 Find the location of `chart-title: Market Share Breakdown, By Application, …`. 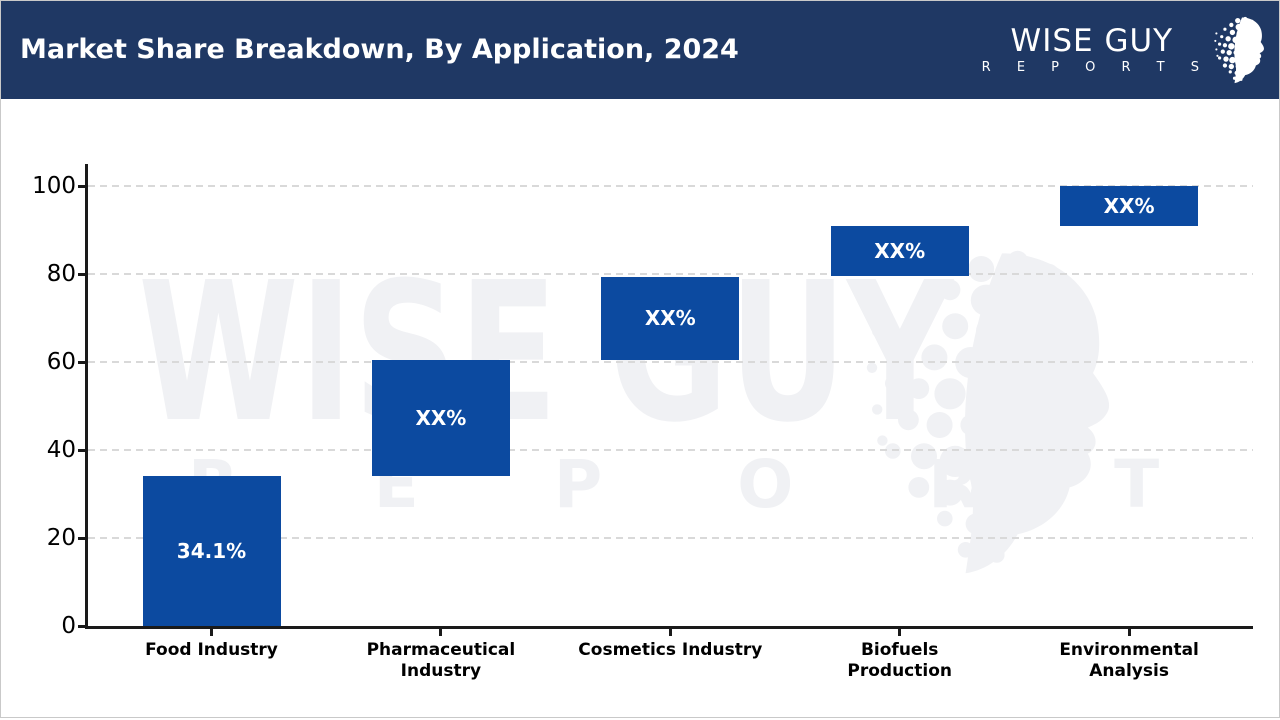

chart-title: Market Share Breakdown, By Application, … is located at coordinates (379, 49).